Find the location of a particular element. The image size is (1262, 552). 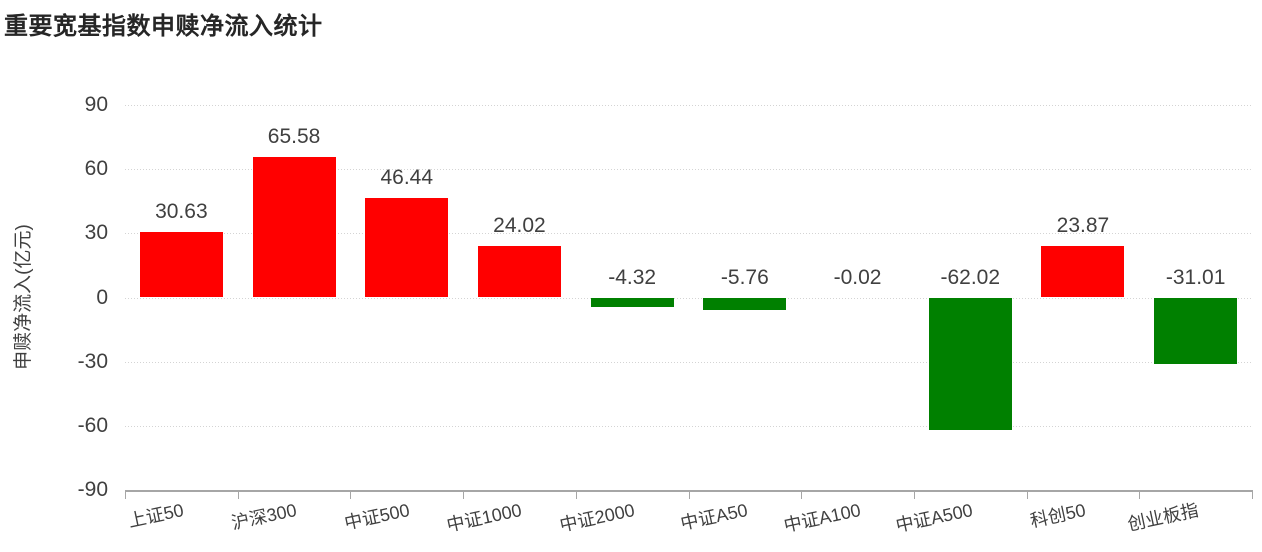

chart-title: 重要宽基指数申赎净流入统计 is located at coordinates (163, 26).